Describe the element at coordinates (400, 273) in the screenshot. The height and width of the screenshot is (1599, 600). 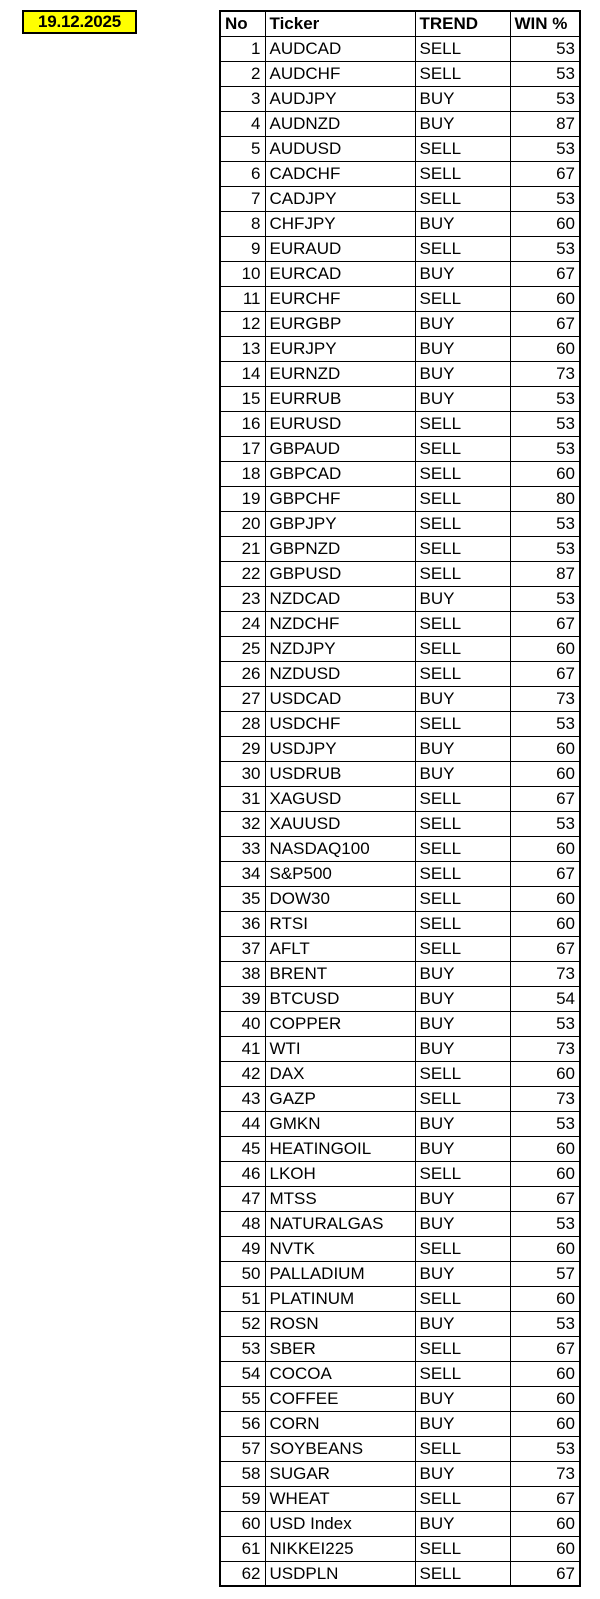
I see `table-row: 10 EURCAD BUY 67` at that location.